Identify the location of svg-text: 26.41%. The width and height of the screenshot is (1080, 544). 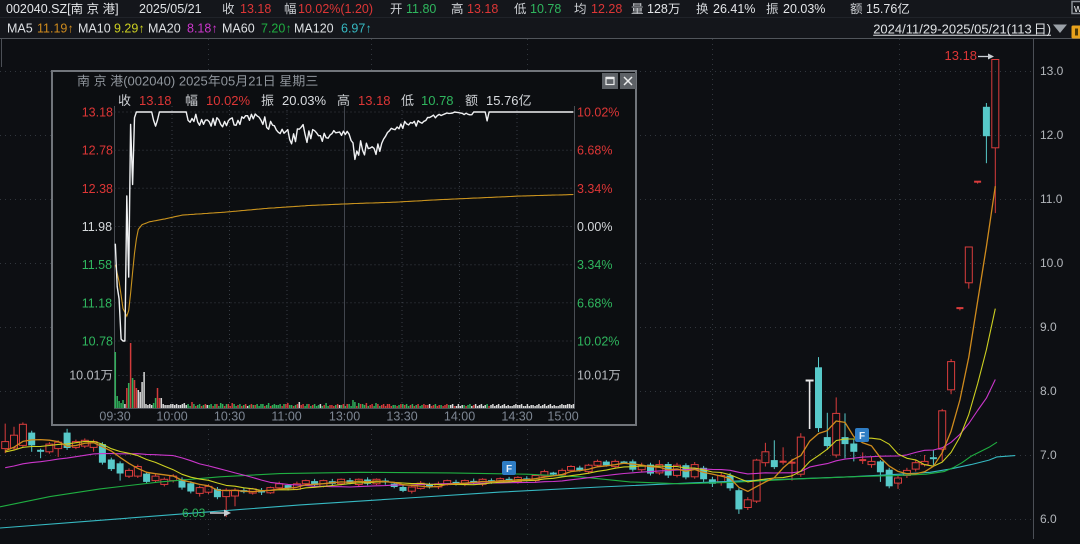
(734, 9).